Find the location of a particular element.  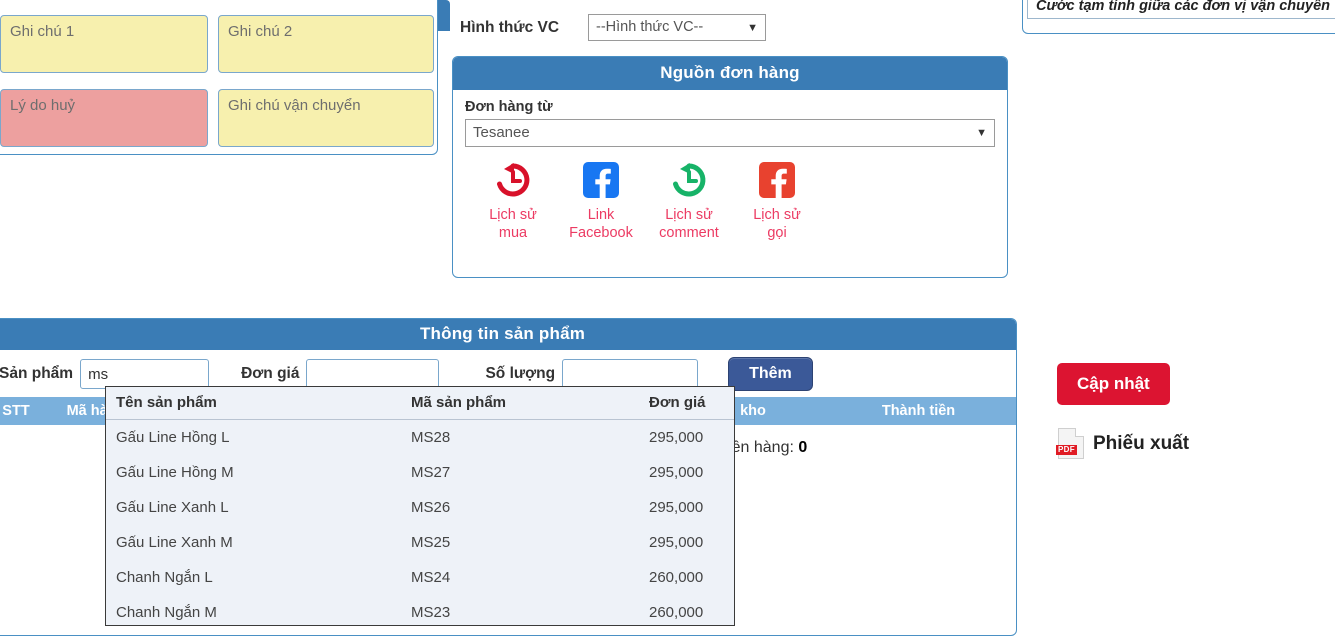

export-slip-link: PDF Phiếu xuất is located at coordinates (1123, 443).